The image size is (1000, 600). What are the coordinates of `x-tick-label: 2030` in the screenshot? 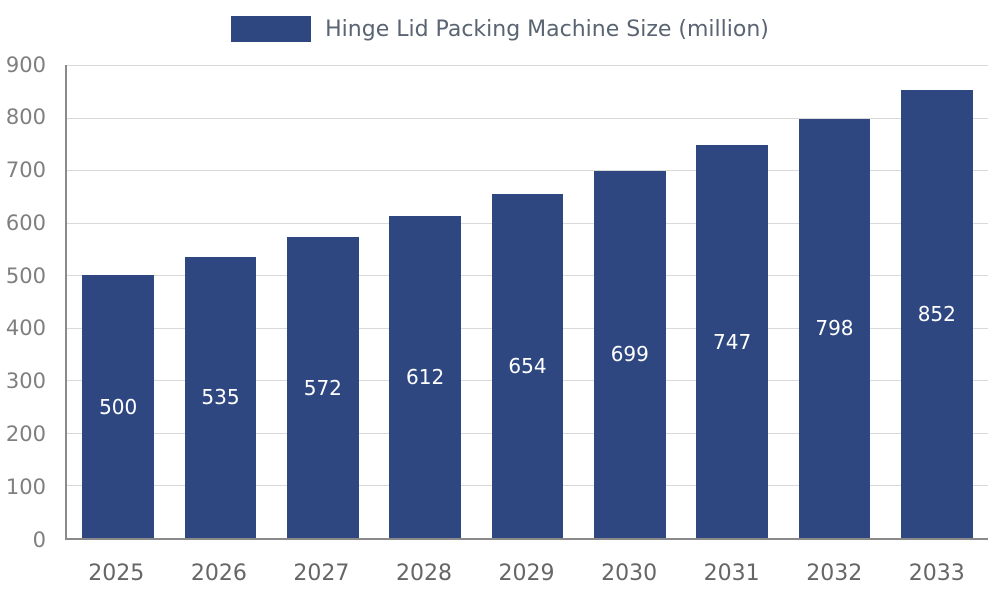 It's located at (629, 573).